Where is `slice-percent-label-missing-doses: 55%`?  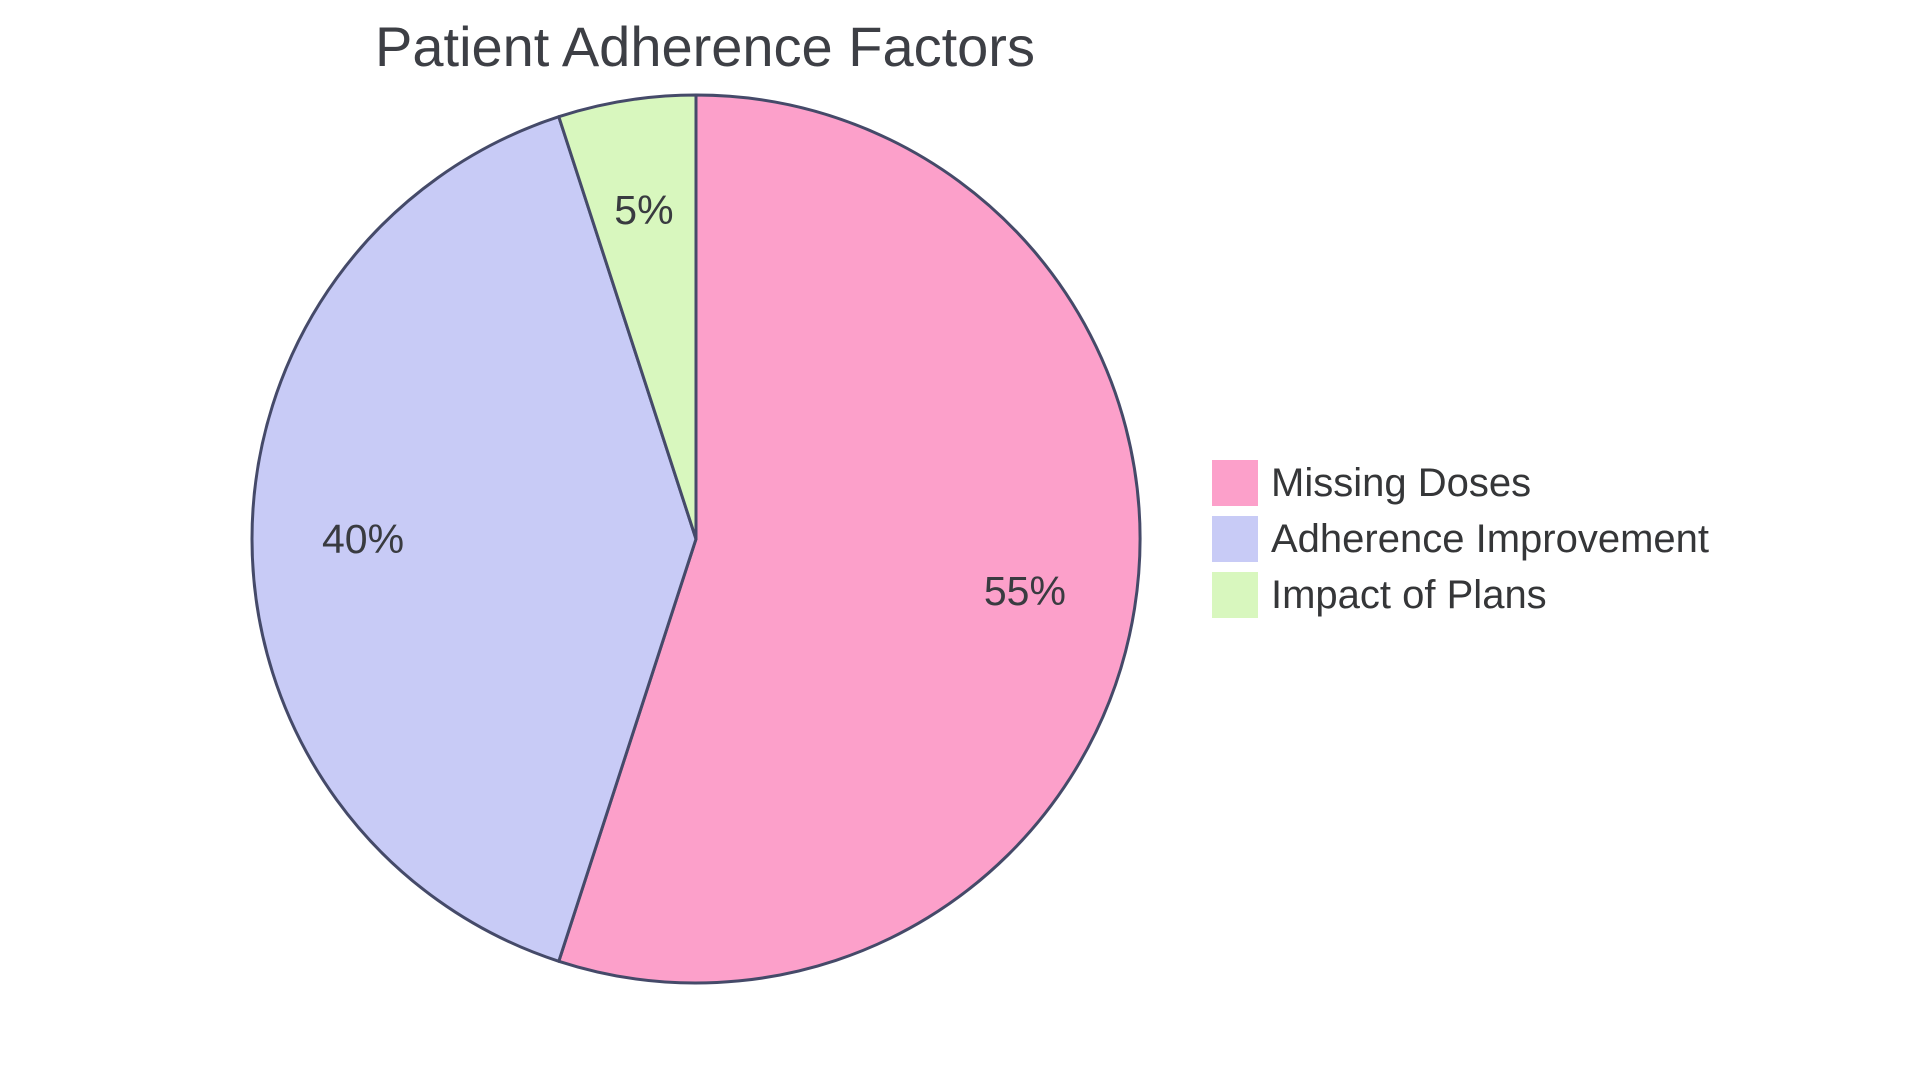 slice-percent-label-missing-doses: 55% is located at coordinates (1025, 591).